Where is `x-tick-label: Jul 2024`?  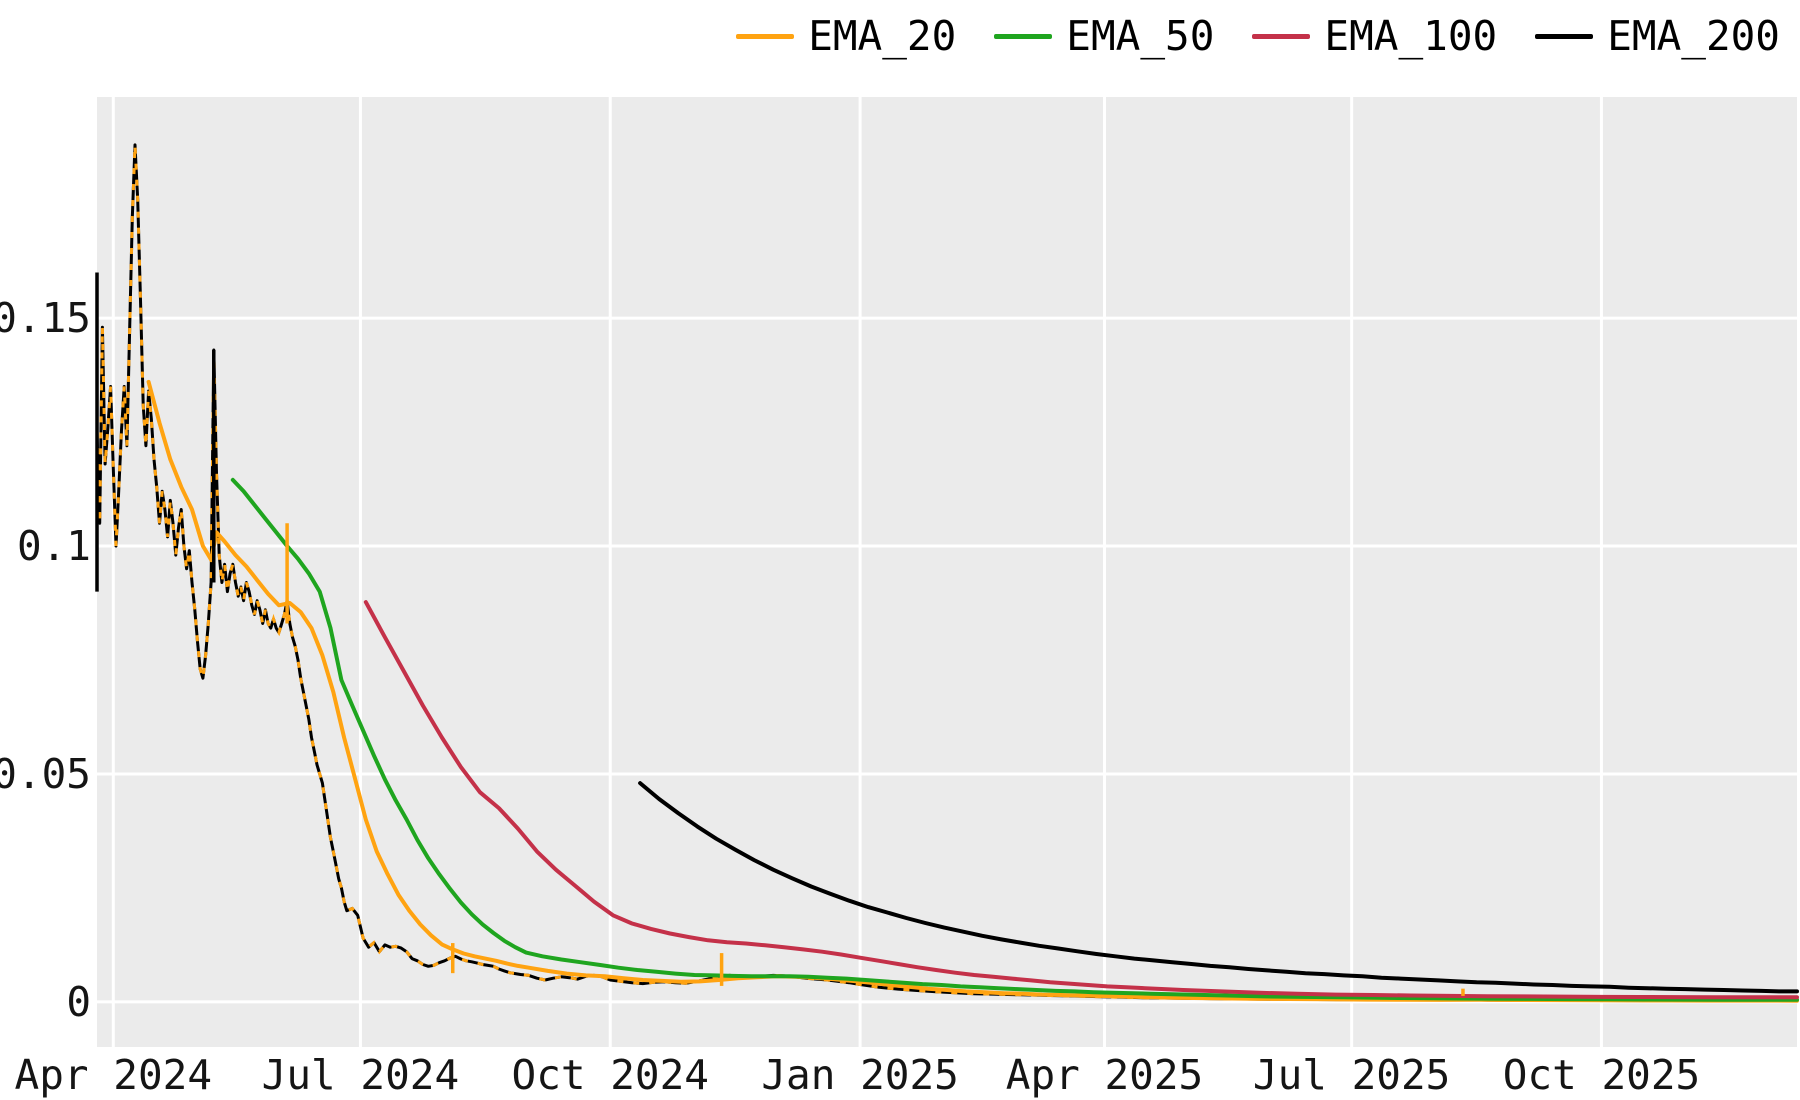 x-tick-label: Jul 2024 is located at coordinates (360, 1075).